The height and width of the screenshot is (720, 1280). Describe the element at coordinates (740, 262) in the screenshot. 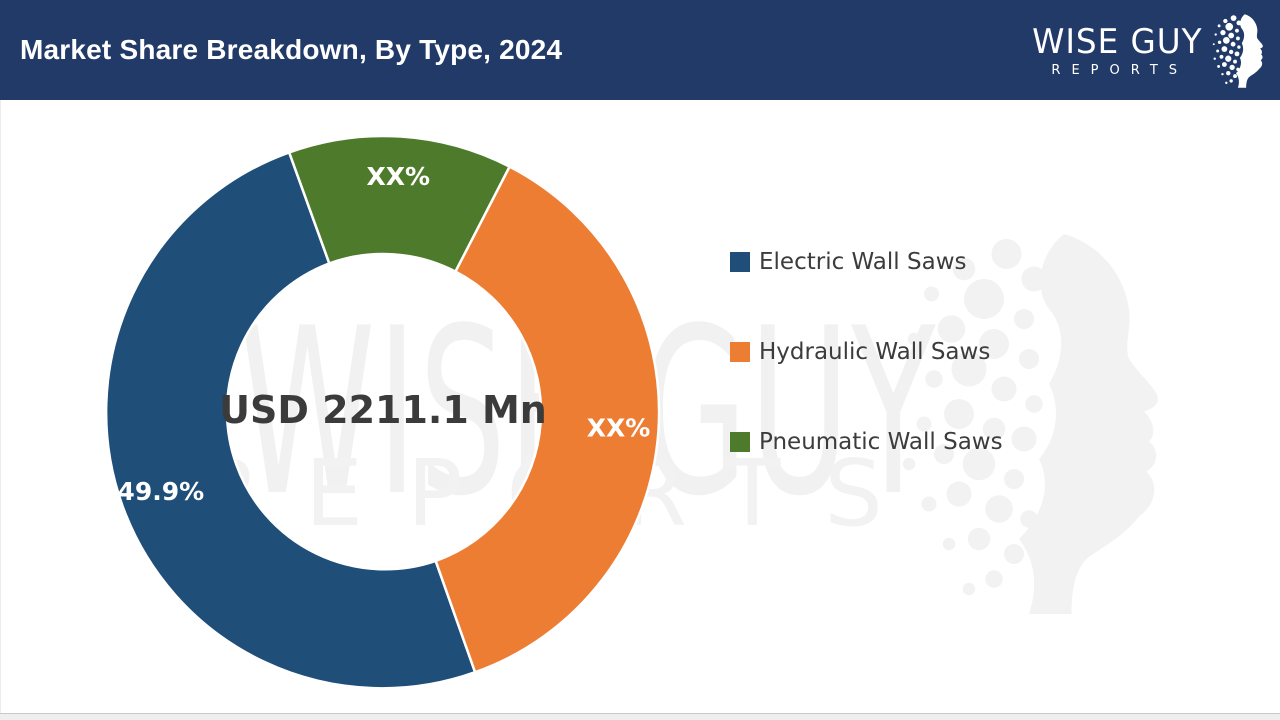

I see `legend-swatch-electric` at that location.